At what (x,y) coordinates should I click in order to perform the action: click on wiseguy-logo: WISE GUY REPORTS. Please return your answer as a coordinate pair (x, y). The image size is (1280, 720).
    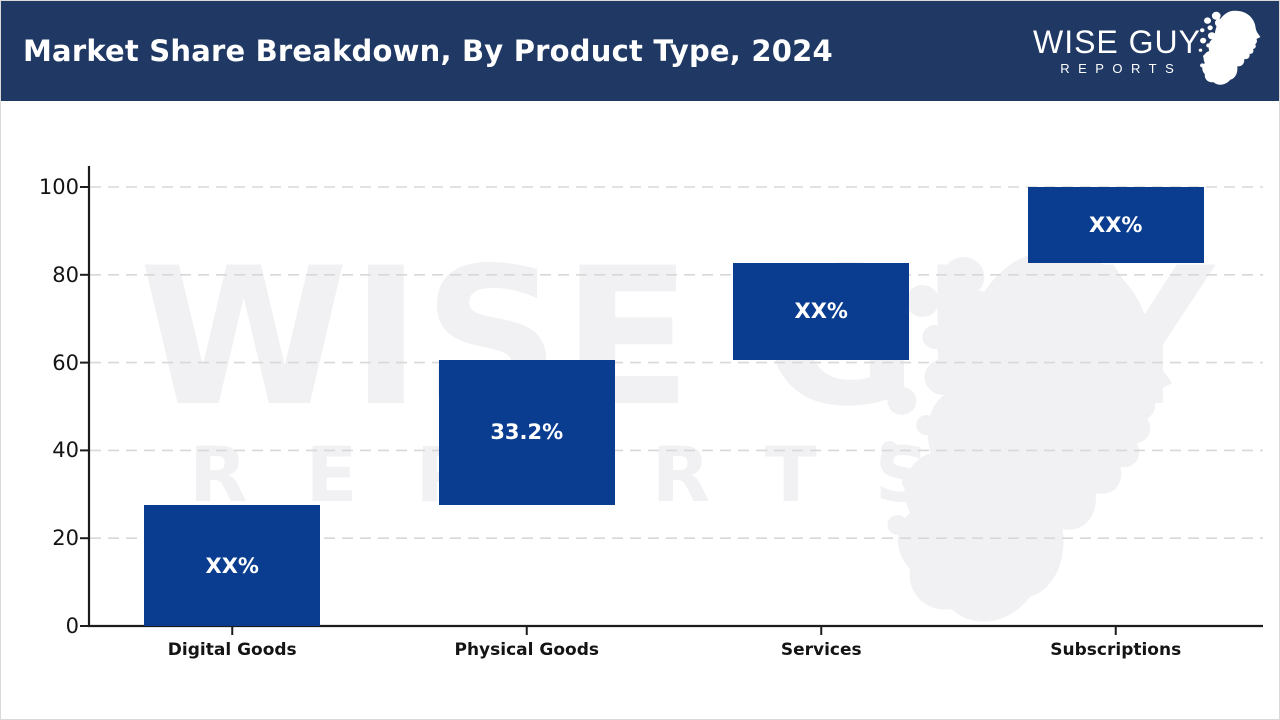
    Looking at the image, I should click on (1150, 51).